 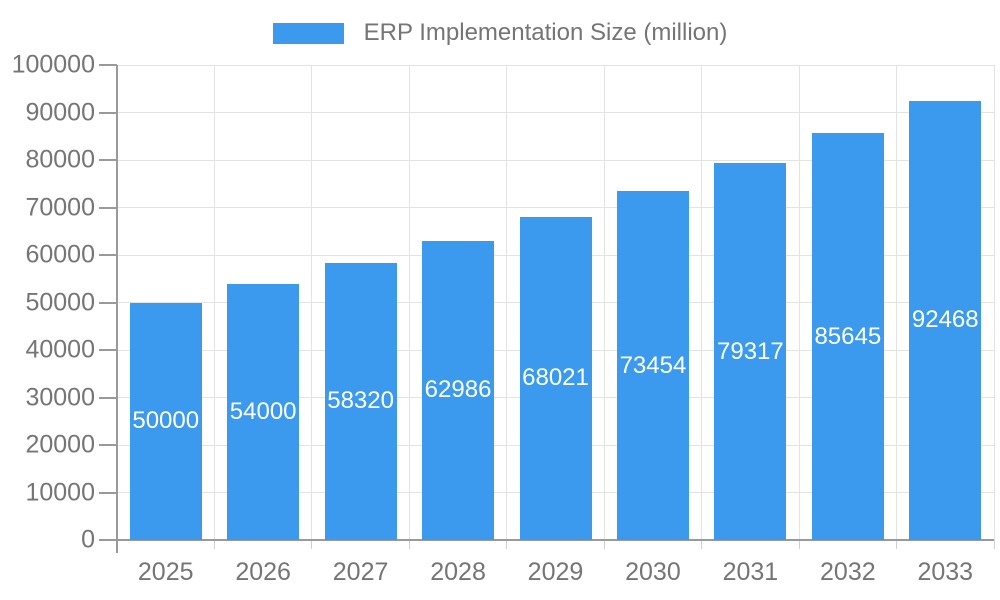 I want to click on x-axis-label: 2027, so click(x=360, y=572).